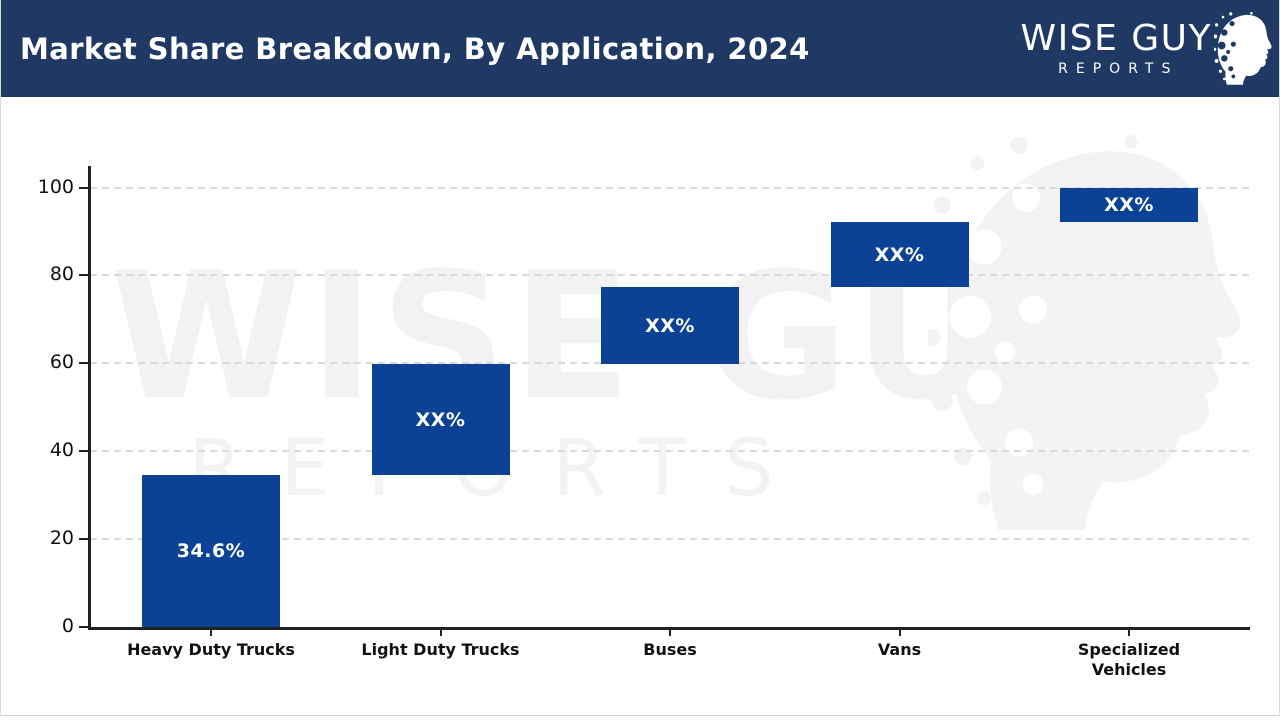  What do you see at coordinates (61, 450) in the screenshot?
I see `y-tick-label: 40` at bounding box center [61, 450].